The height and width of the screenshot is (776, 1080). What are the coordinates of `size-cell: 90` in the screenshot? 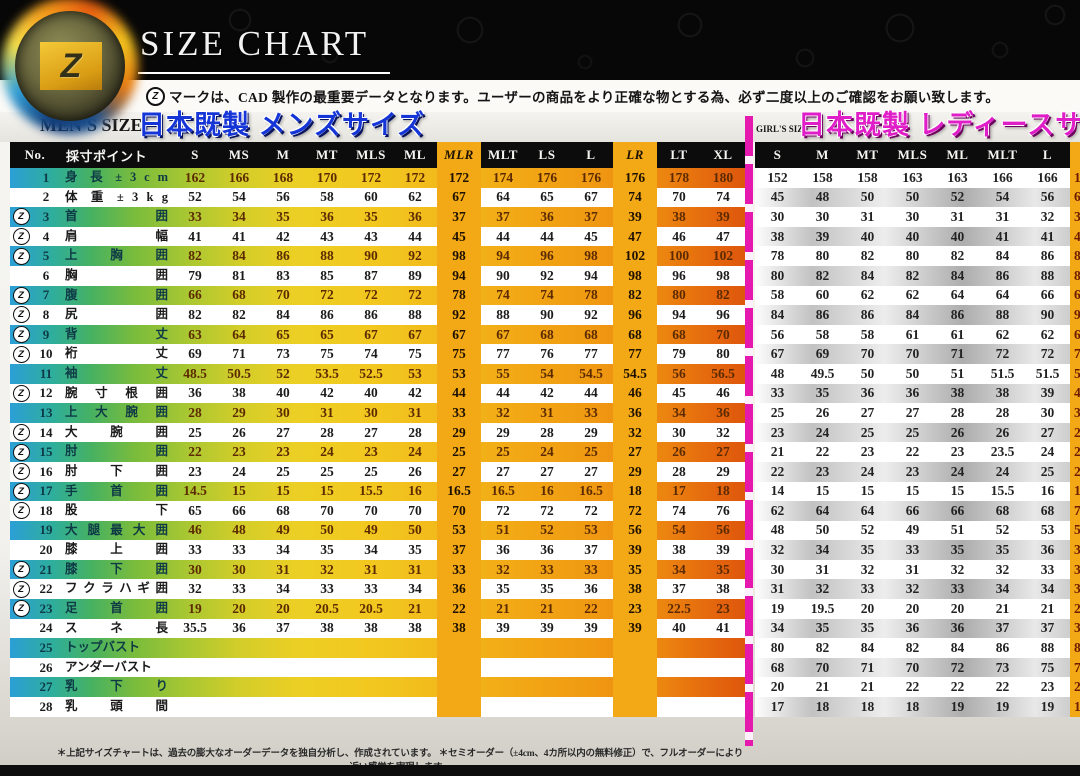 It's located at (547, 314).